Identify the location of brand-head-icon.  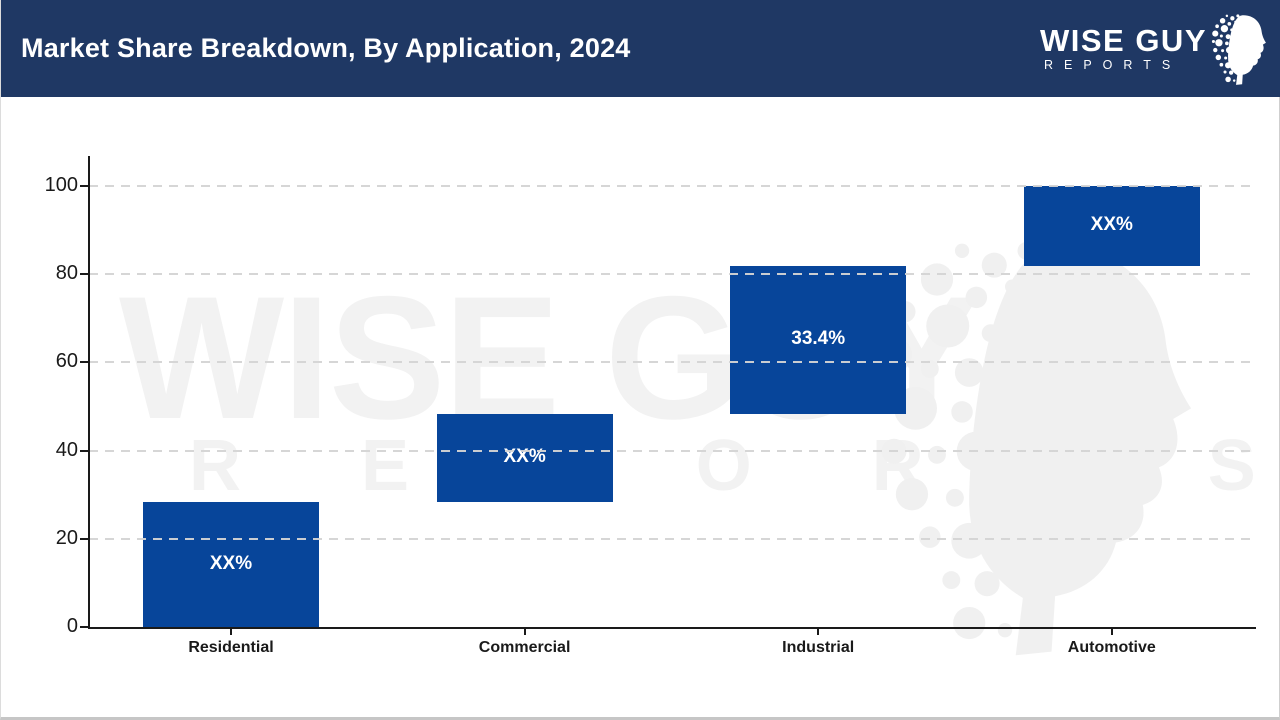
(1238, 49).